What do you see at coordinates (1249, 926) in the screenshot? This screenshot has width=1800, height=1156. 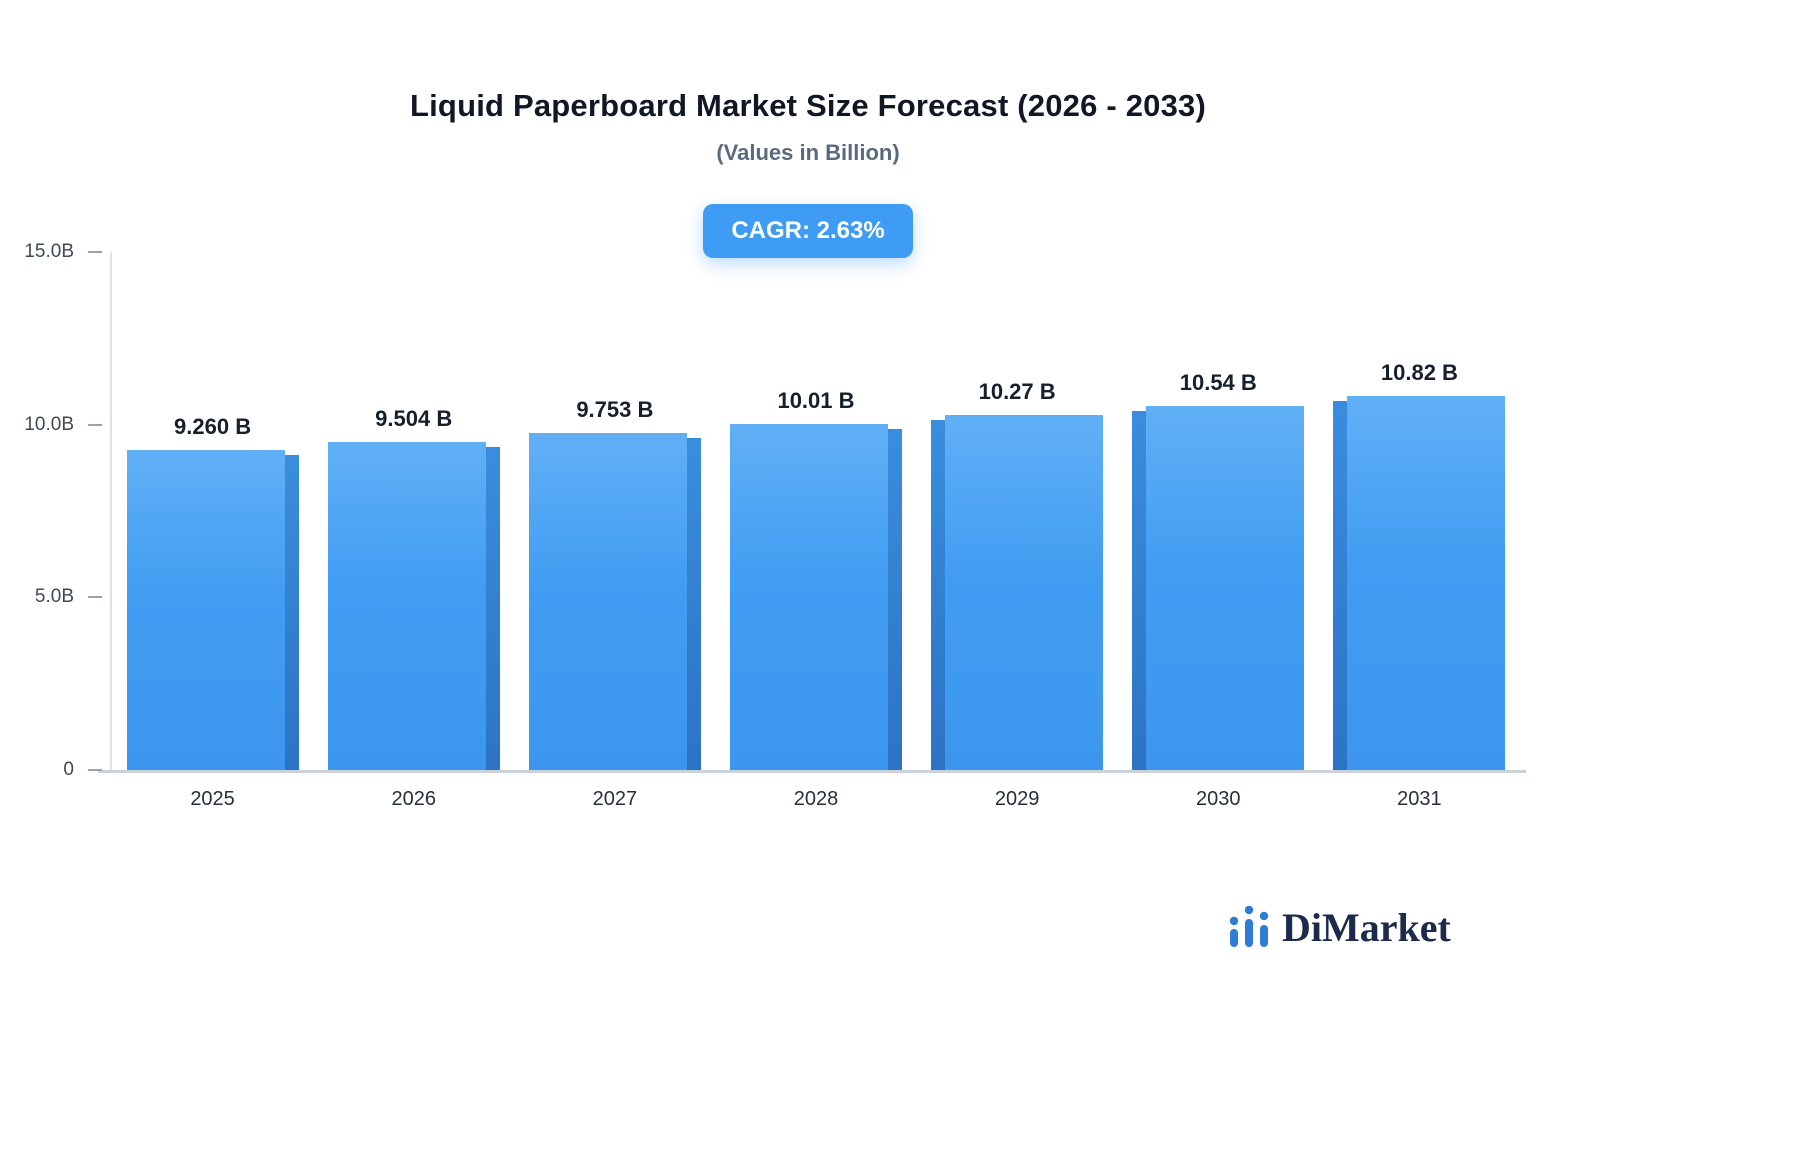 I see `bar-chart-logo-icon` at bounding box center [1249, 926].